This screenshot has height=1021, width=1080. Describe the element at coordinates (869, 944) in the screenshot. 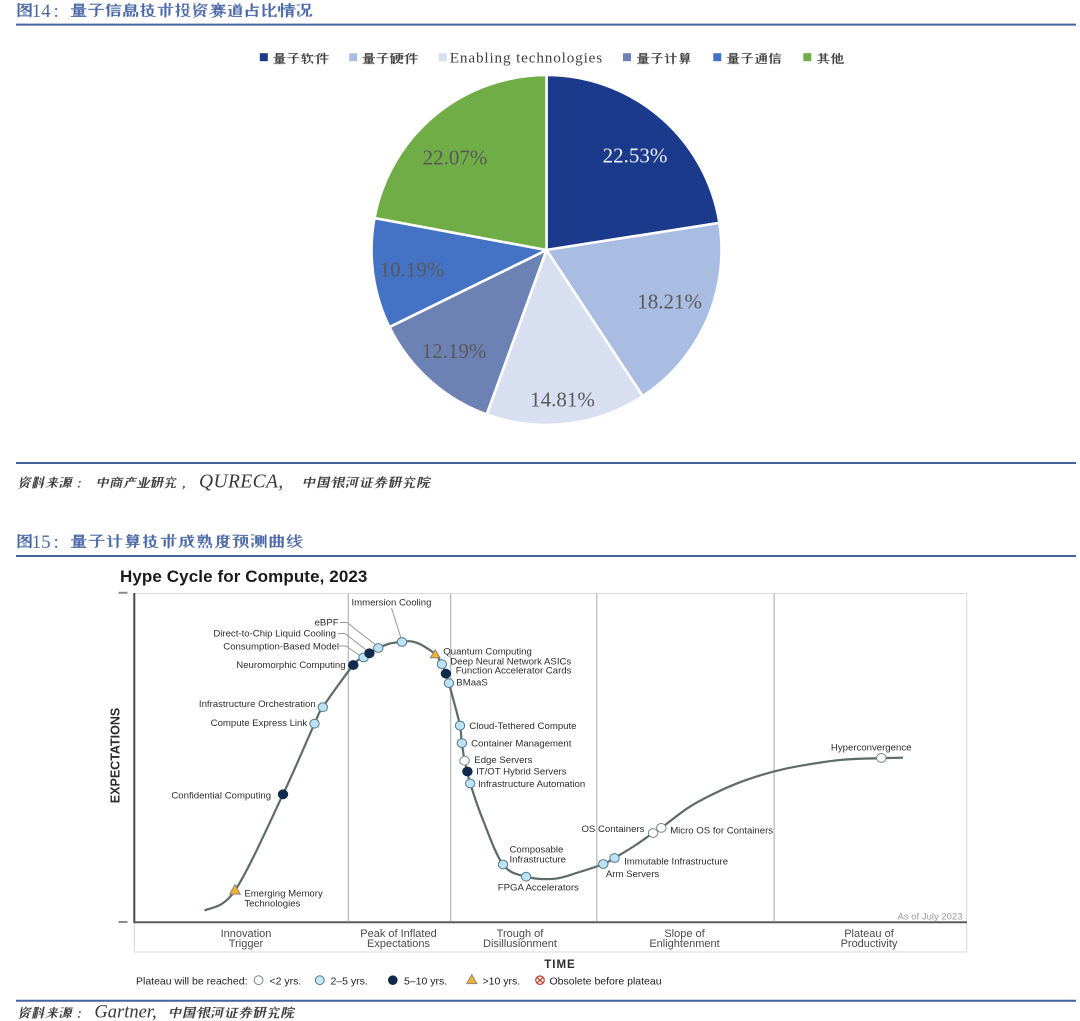

I see `svg-text: Productivity` at that location.